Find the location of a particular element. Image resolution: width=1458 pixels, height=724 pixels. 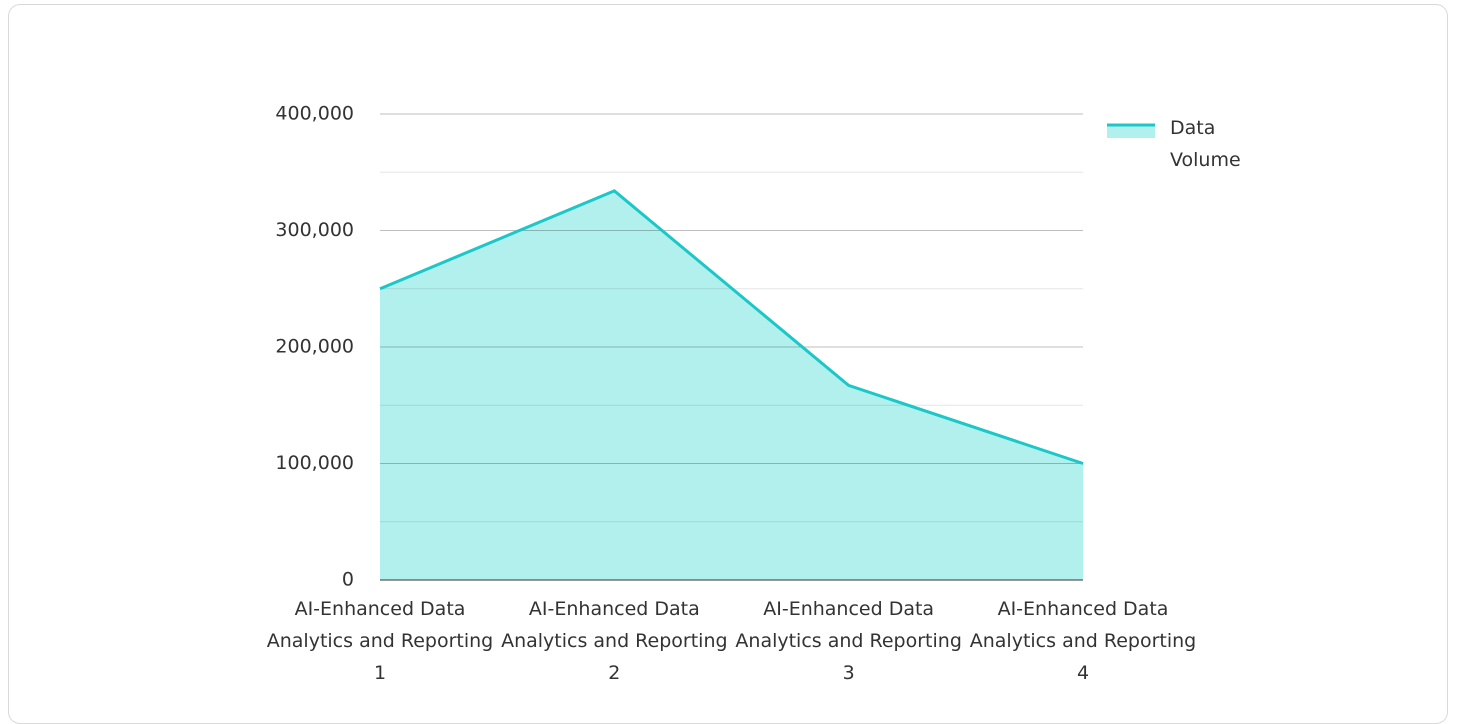

y-tick-label: 100,000 is located at coordinates (314, 463).